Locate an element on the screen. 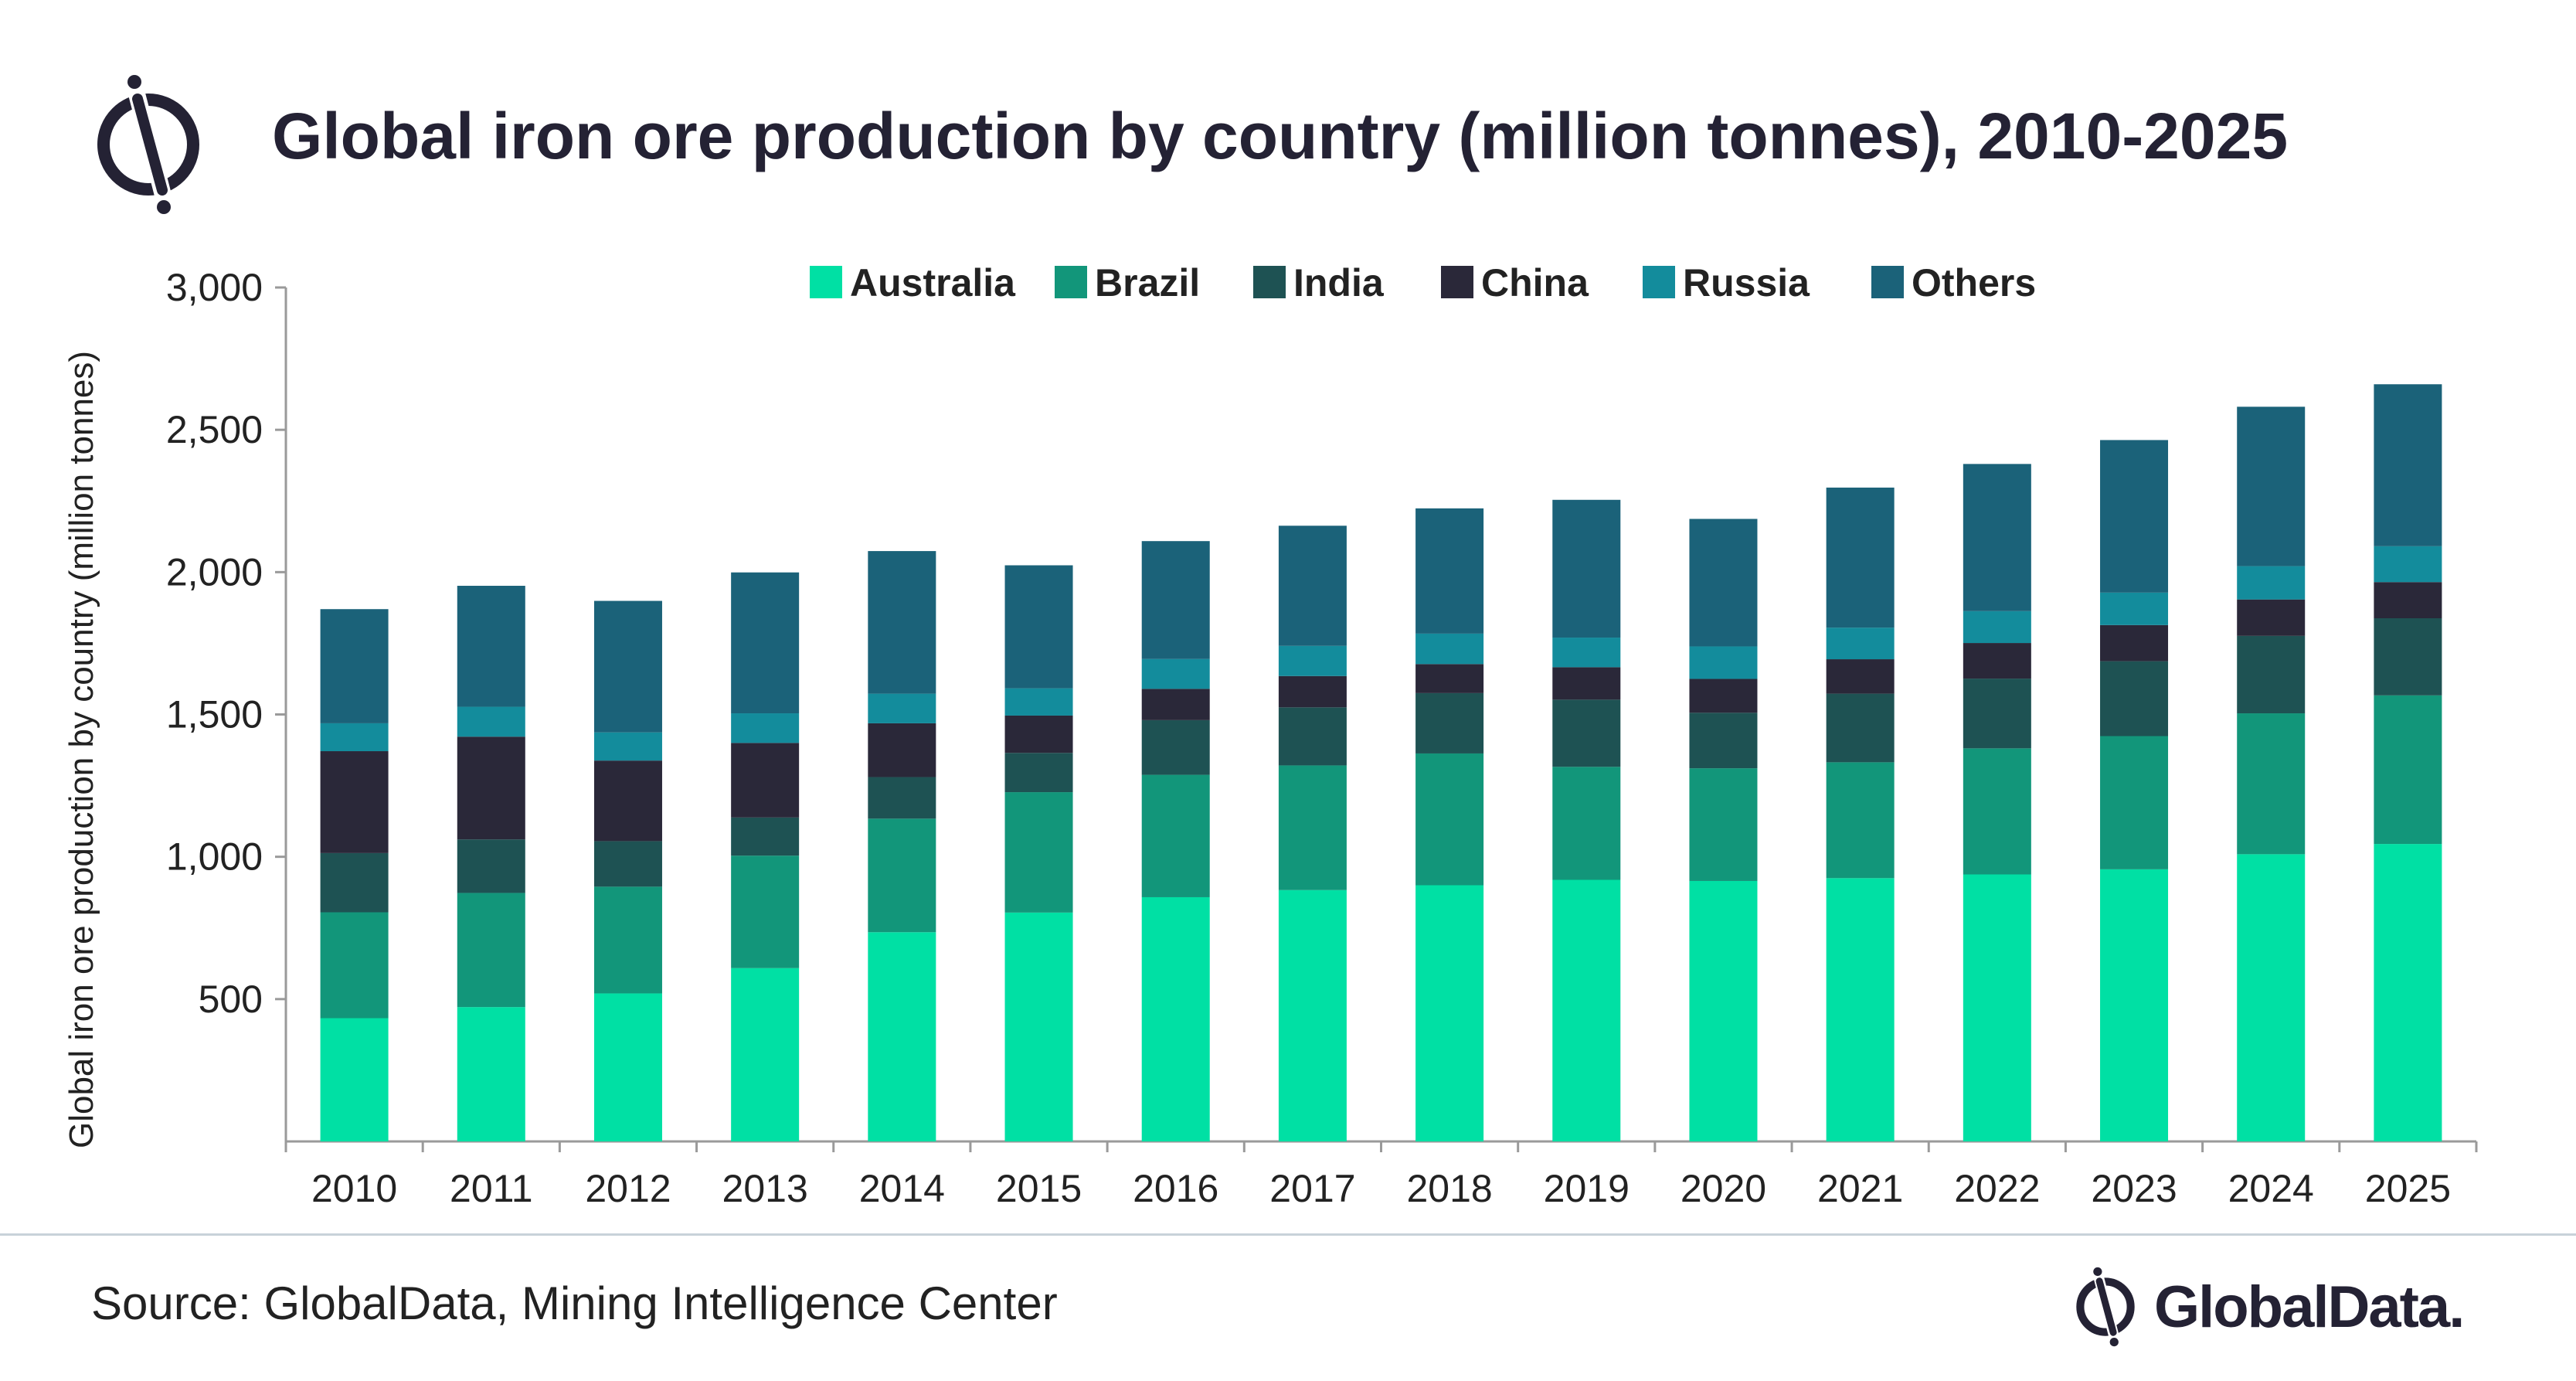 The width and height of the screenshot is (2576, 1381). x-tick-label: 2012 is located at coordinates (628, 1188).